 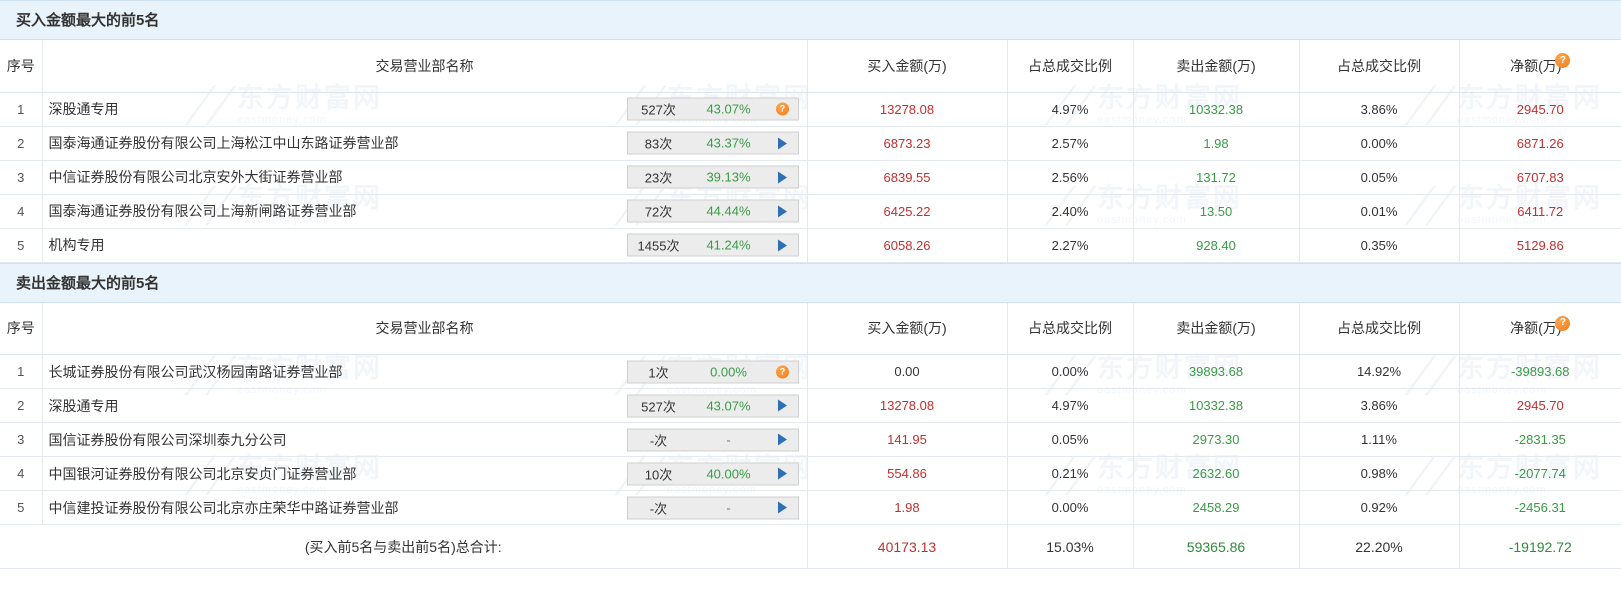 I want to click on badge-count: -次, so click(x=658, y=440).